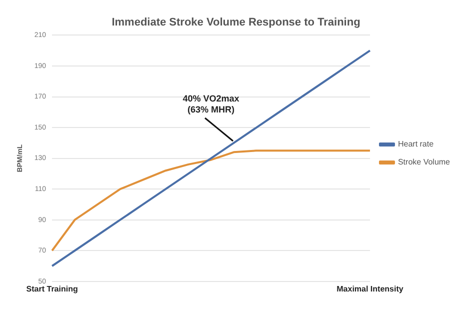 The height and width of the screenshot is (309, 474). Describe the element at coordinates (52, 289) in the screenshot. I see `x-tick-label: Start Training` at that location.